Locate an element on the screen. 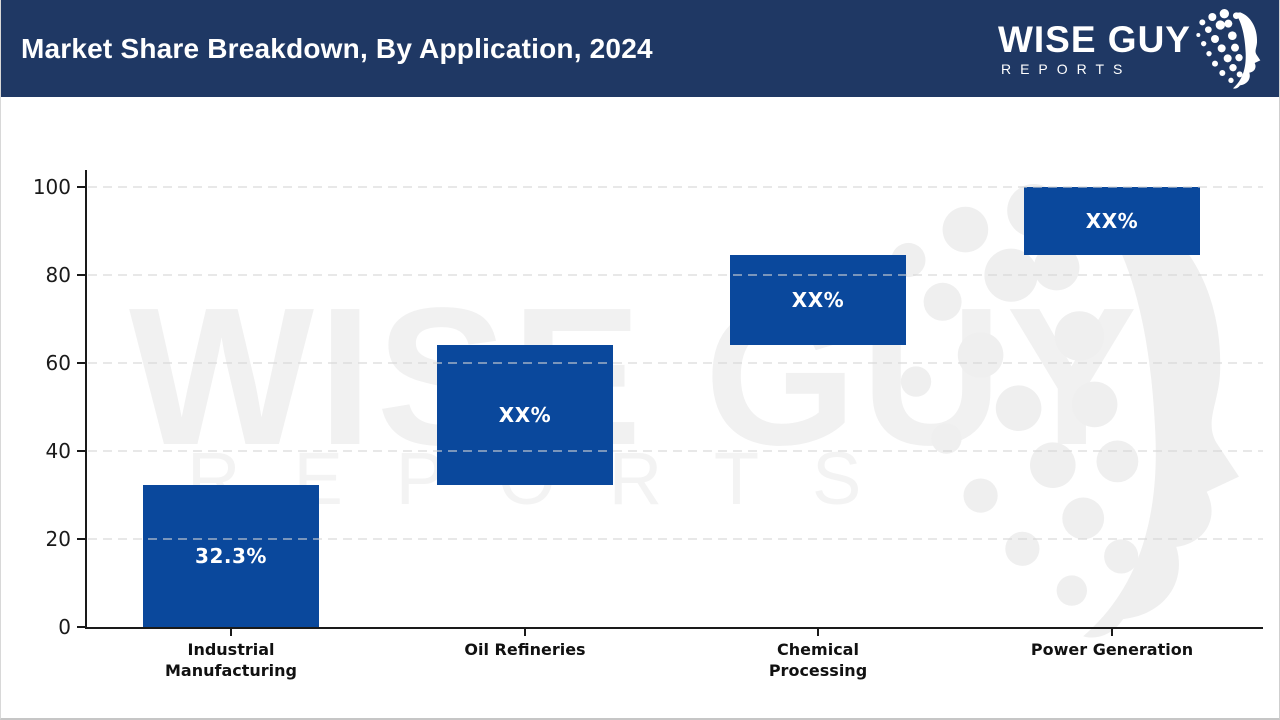 This screenshot has height=720, width=1280. bar-industrial-manufacturing: 32.3% is located at coordinates (231, 555).